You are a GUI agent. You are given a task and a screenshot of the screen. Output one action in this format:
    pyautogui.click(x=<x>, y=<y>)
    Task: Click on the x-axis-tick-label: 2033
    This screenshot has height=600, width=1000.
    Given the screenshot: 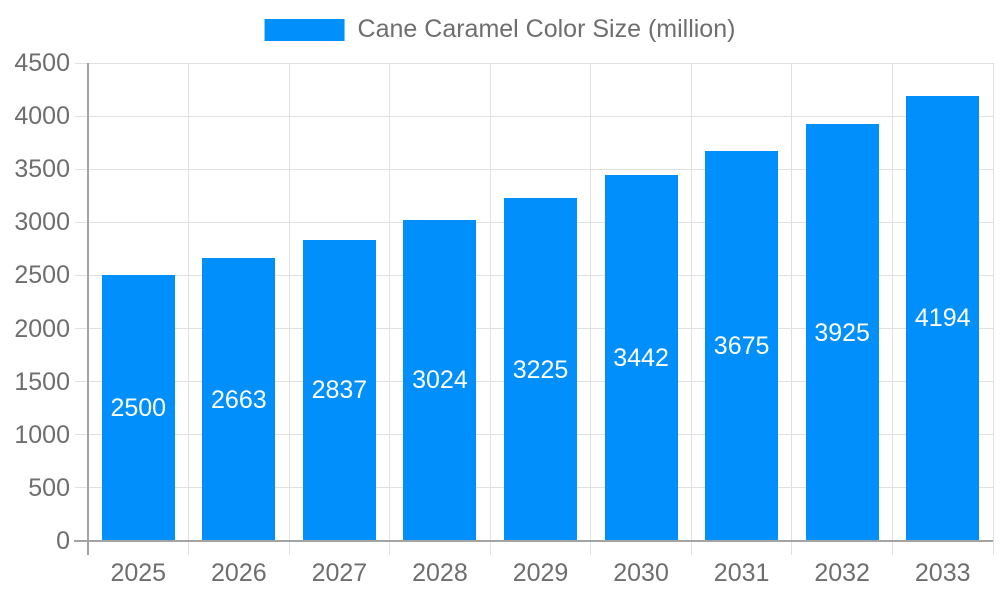 What is the action you would take?
    pyautogui.click(x=942, y=573)
    